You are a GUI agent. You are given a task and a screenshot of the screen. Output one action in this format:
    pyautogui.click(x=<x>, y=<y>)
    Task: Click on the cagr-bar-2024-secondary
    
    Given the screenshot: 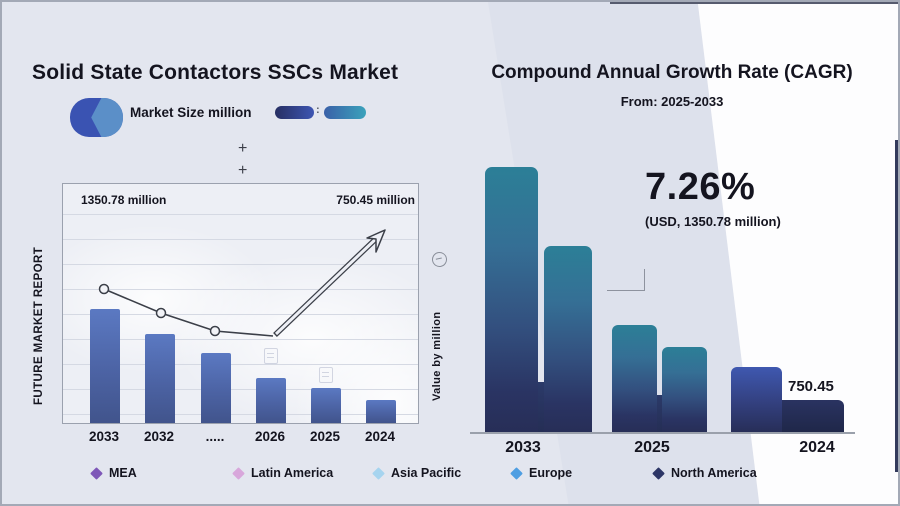 What is the action you would take?
    pyautogui.click(x=813, y=416)
    